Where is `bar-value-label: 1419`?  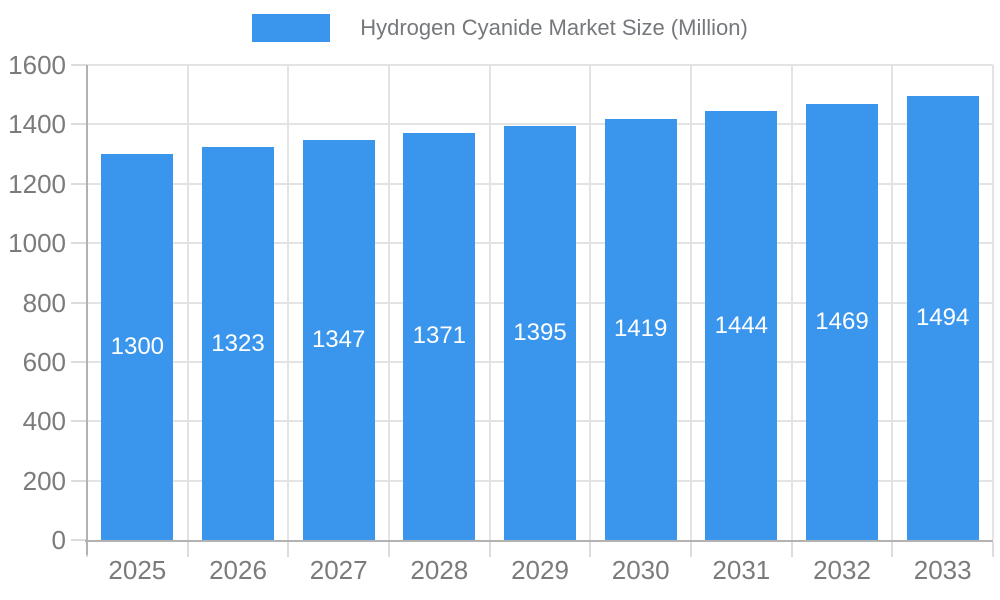 bar-value-label: 1419 is located at coordinates (640, 329).